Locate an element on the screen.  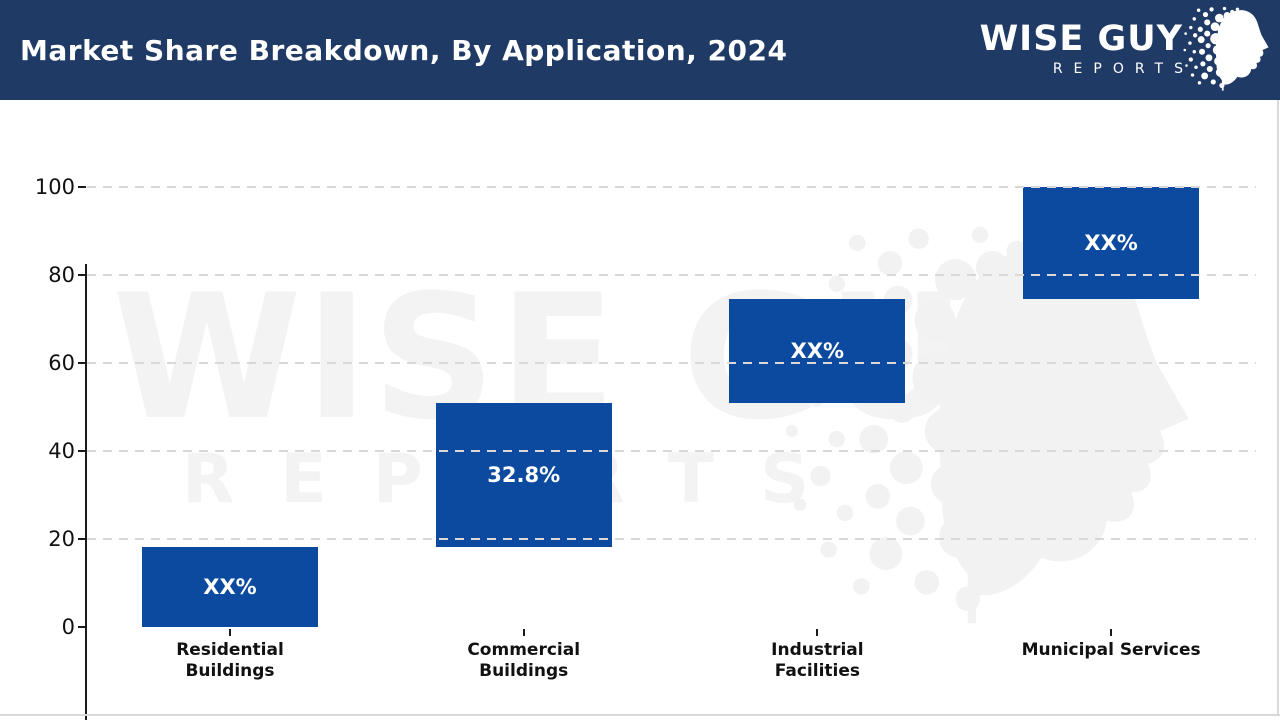
x-axis-category-label: Industrial Facilities is located at coordinates (817, 660).